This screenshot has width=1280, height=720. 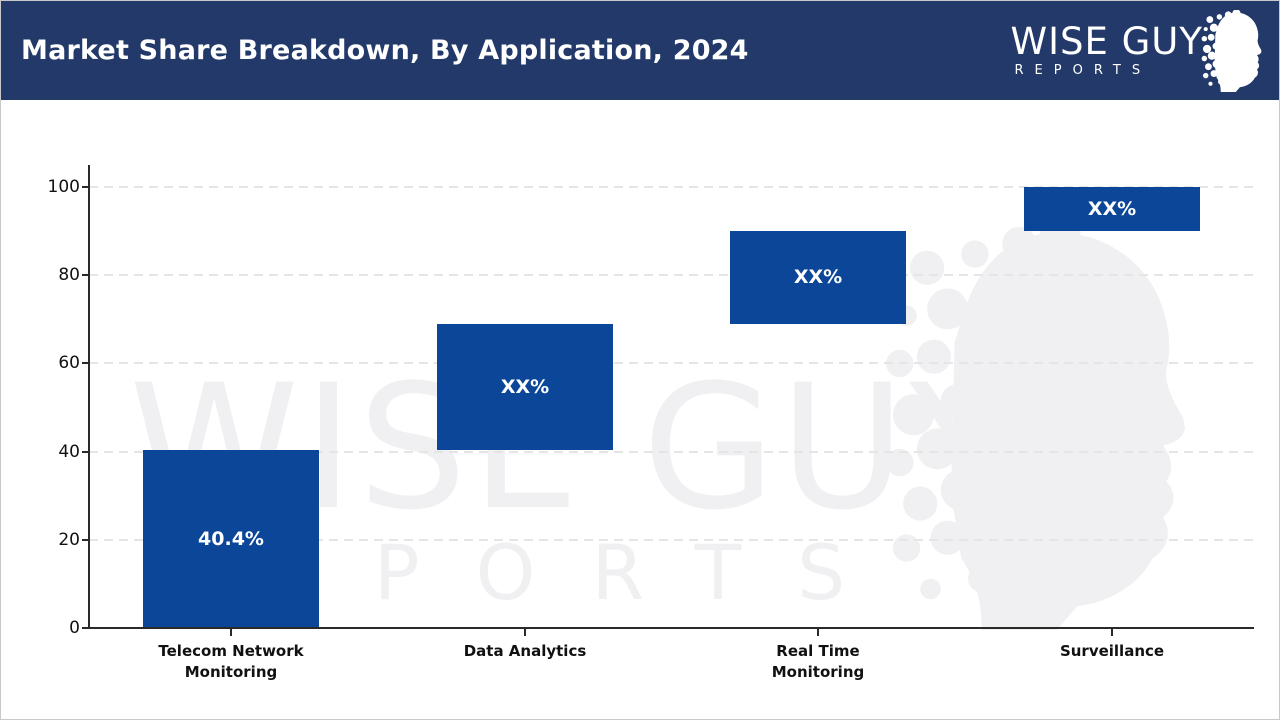 What do you see at coordinates (89, 397) in the screenshot?
I see `y-axis` at bounding box center [89, 397].